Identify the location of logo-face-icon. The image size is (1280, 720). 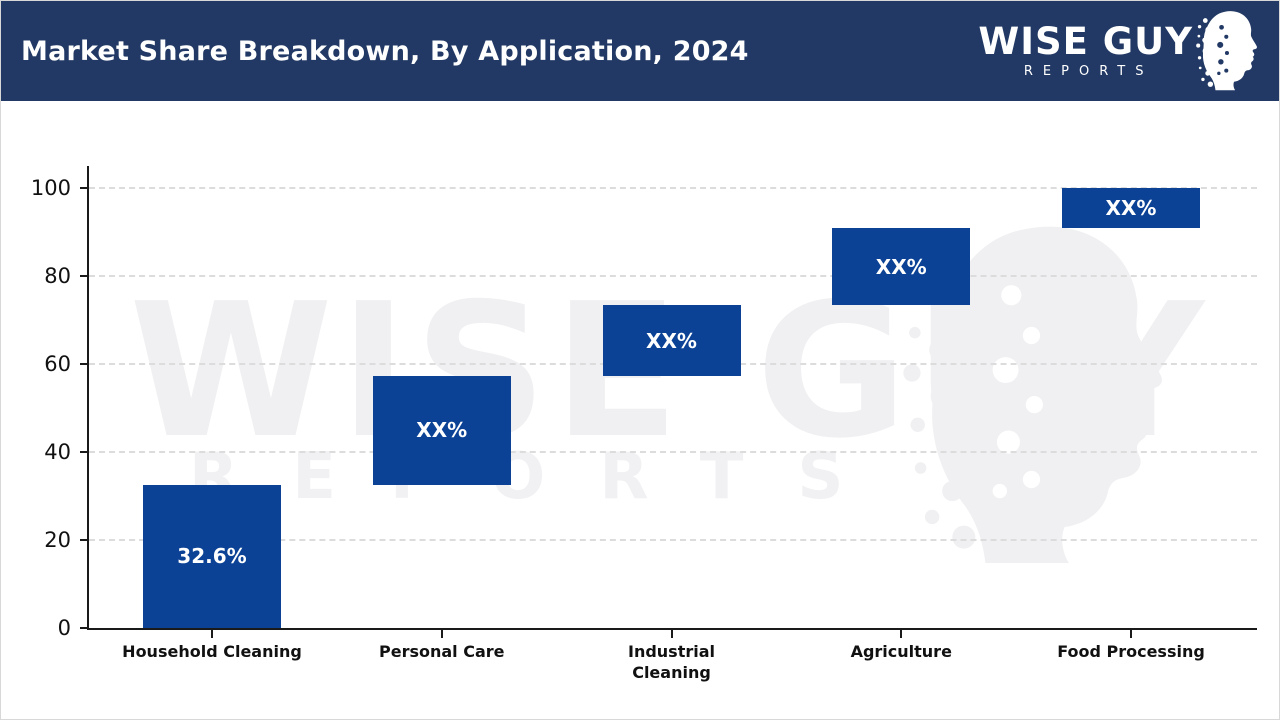
(1229, 51).